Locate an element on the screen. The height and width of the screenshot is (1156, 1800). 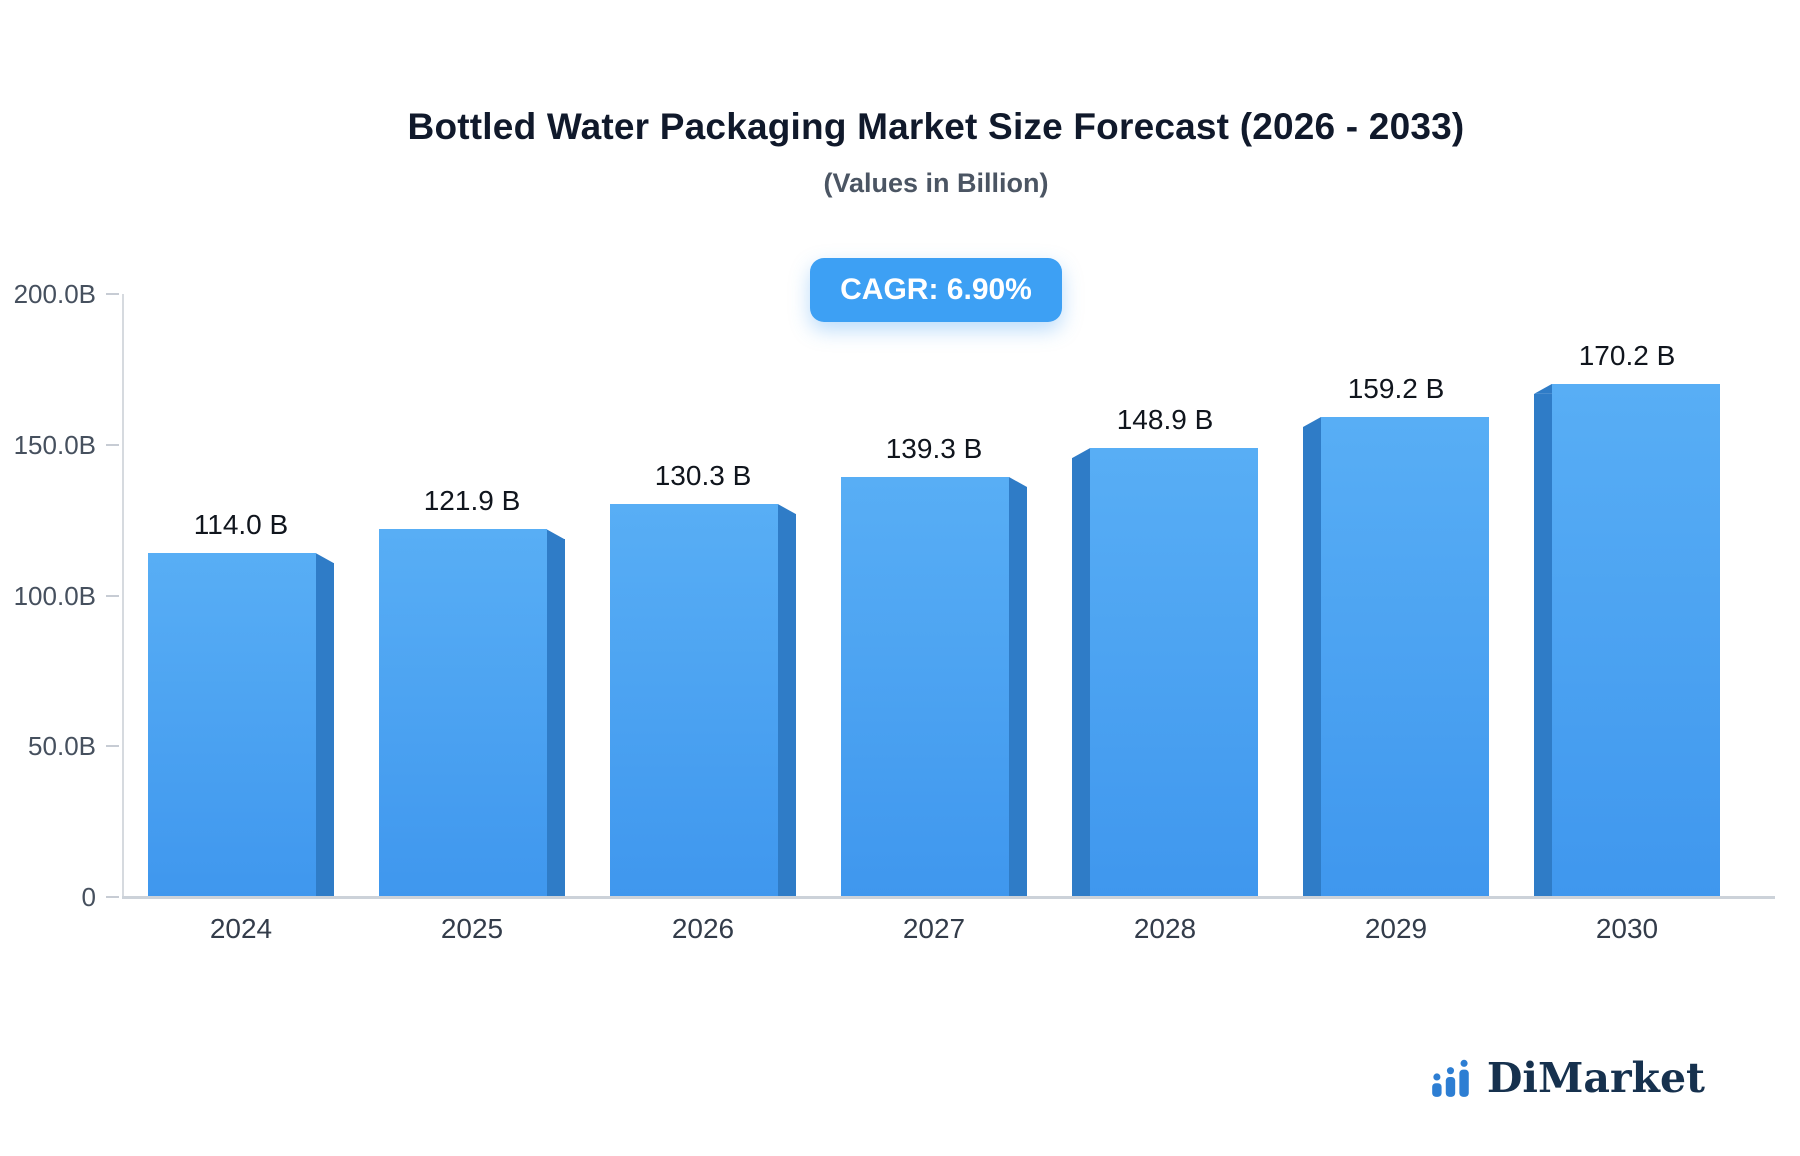
badge-row: CAGR: 6.90% is located at coordinates (936, 290).